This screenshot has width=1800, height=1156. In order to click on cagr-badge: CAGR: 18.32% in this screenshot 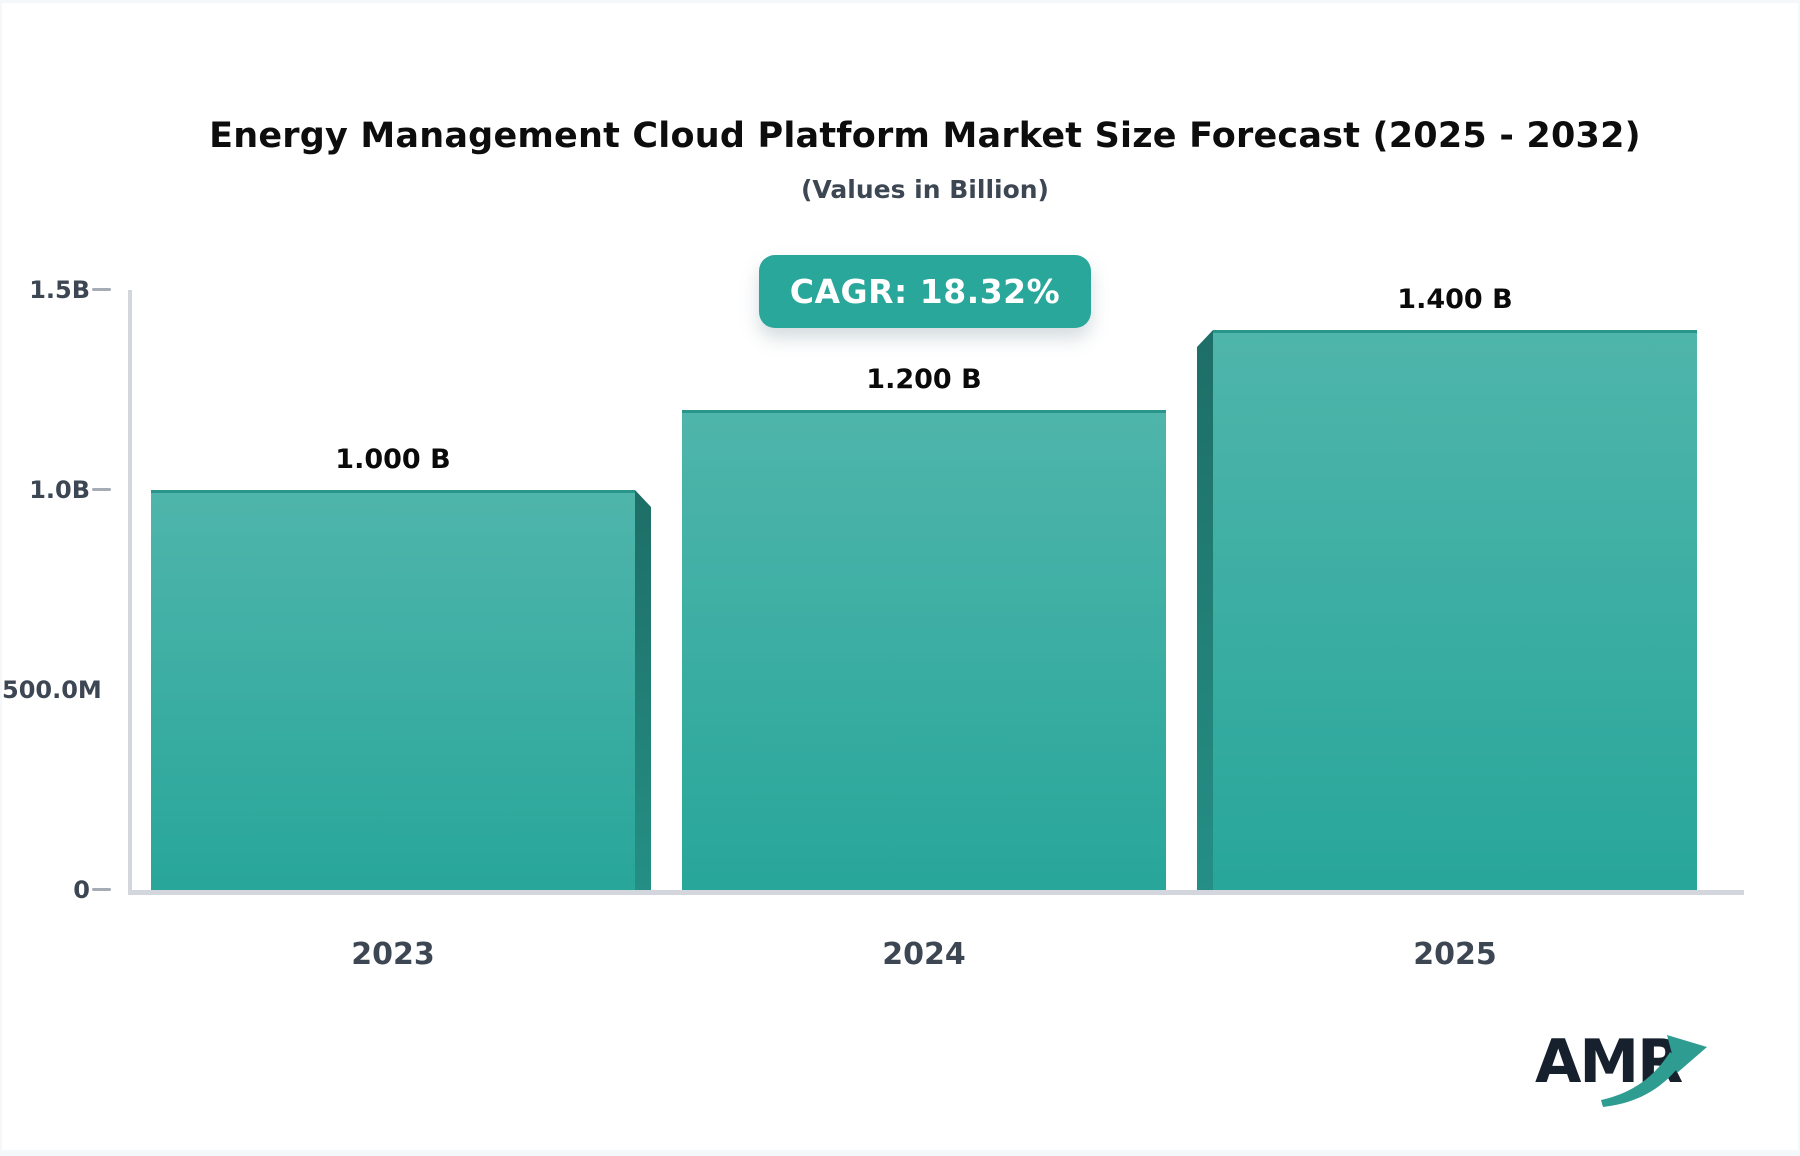, I will do `click(925, 291)`.